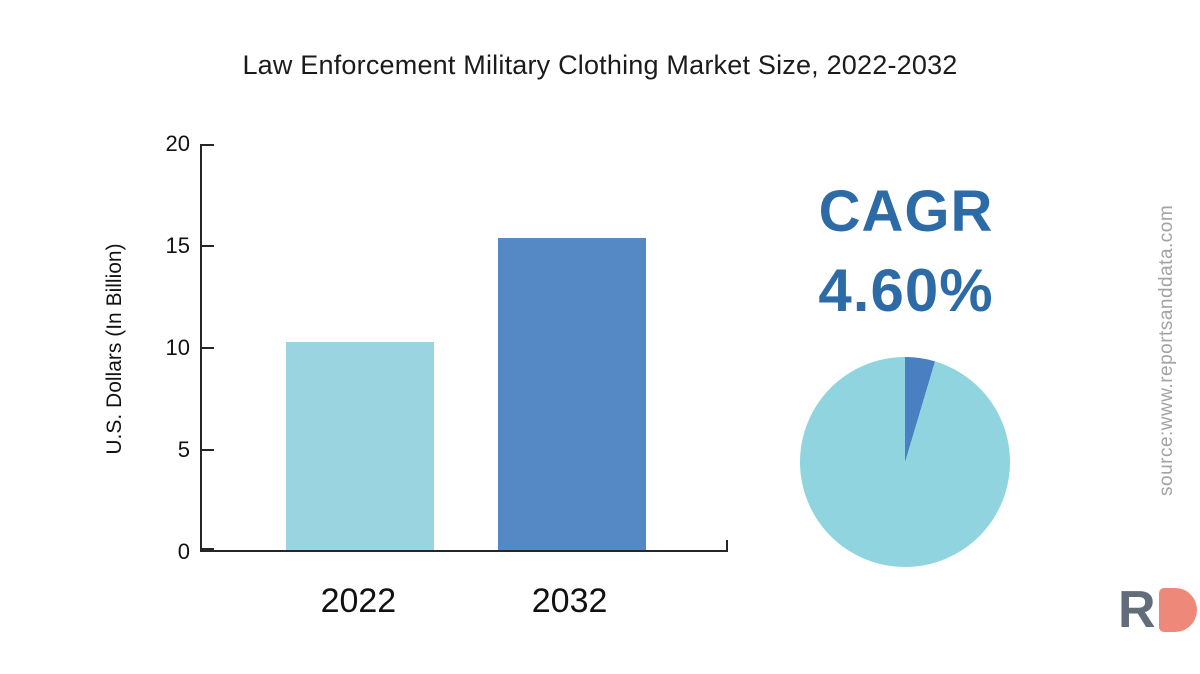  I want to click on x-tick-label-2032: 2032, so click(569, 601).